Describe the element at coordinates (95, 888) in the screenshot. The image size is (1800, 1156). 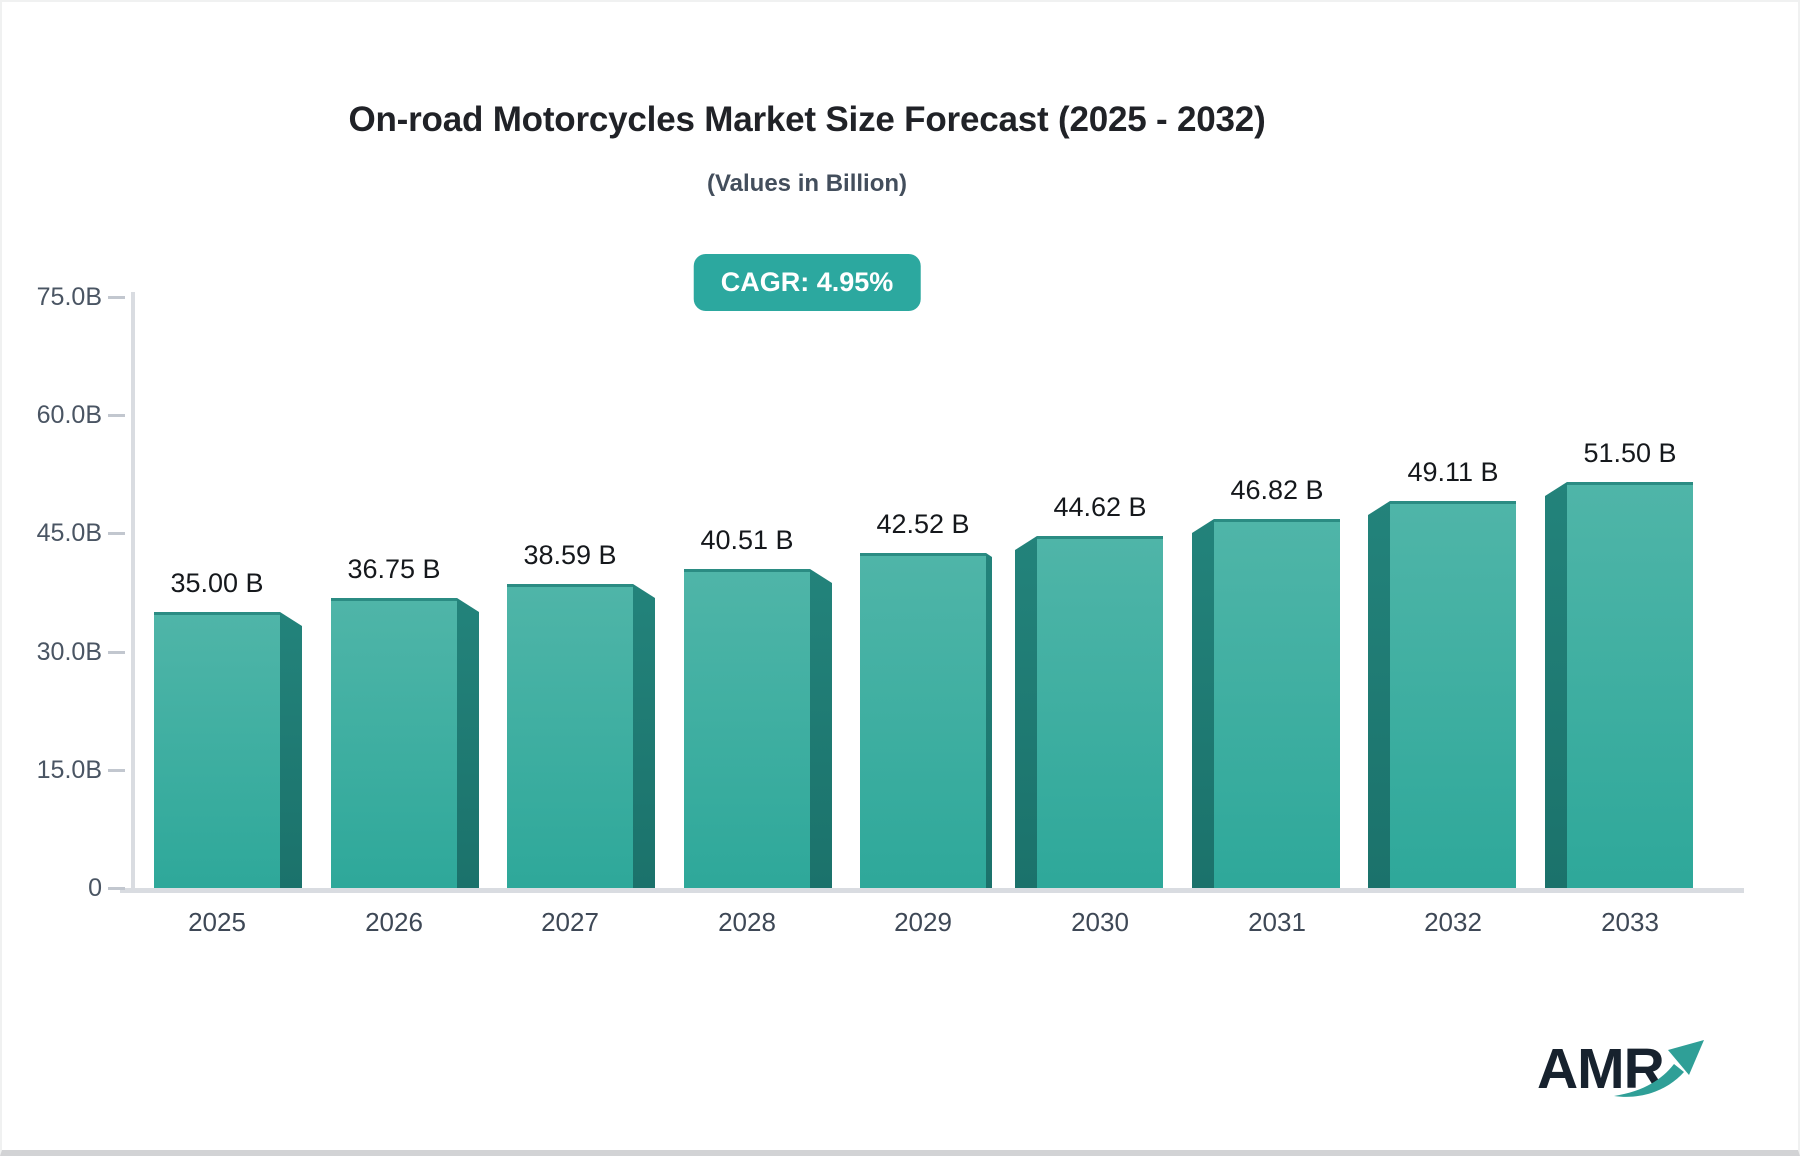
I see `y-tick-label: 0` at that location.